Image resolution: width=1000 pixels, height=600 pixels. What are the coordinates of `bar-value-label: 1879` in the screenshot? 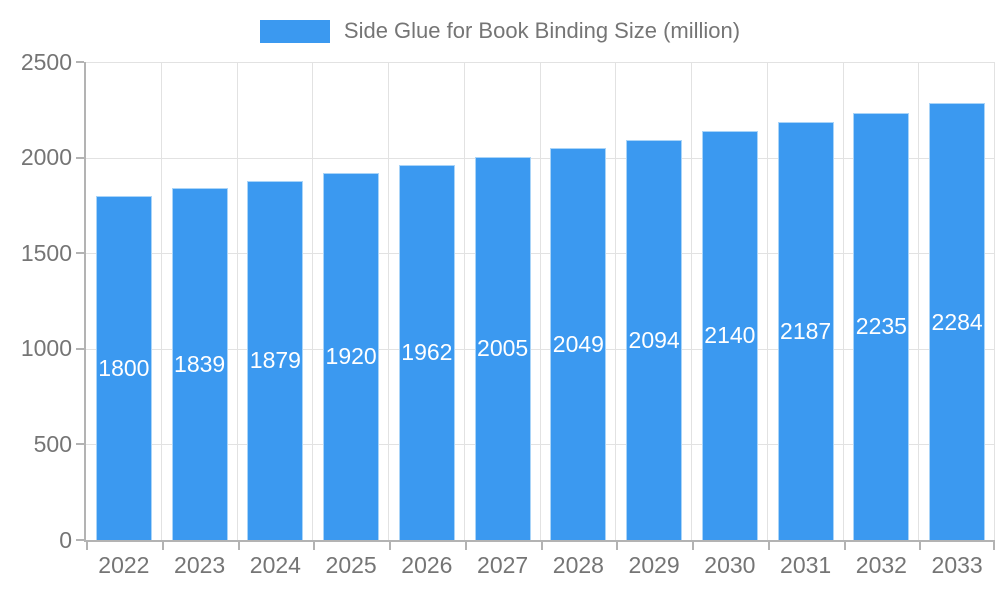 It's located at (275, 360).